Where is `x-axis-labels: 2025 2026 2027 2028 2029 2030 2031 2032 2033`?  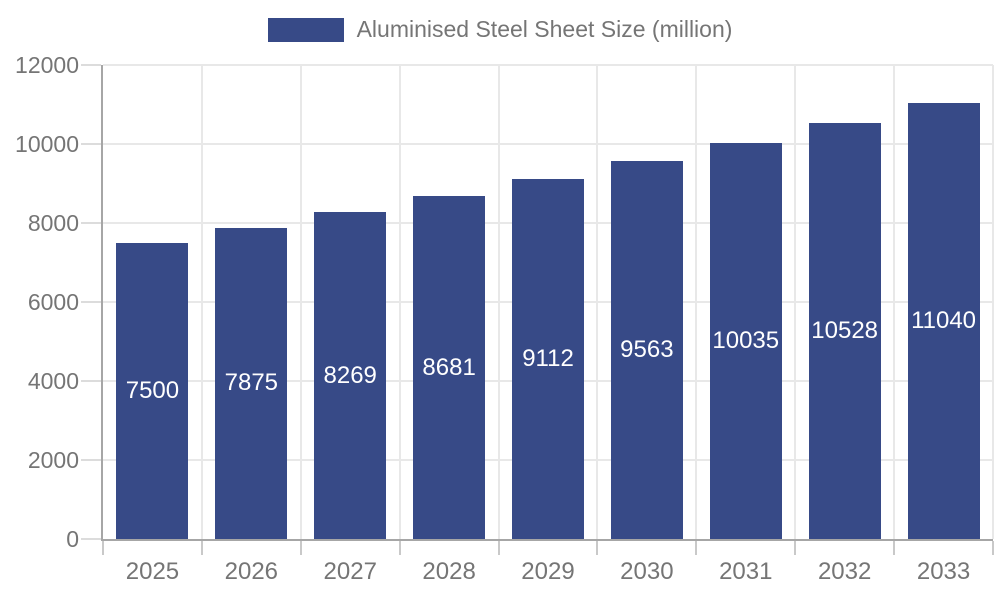 x-axis-labels: 2025 2026 2027 2028 2029 2030 2031 2032 2033 is located at coordinates (548, 574).